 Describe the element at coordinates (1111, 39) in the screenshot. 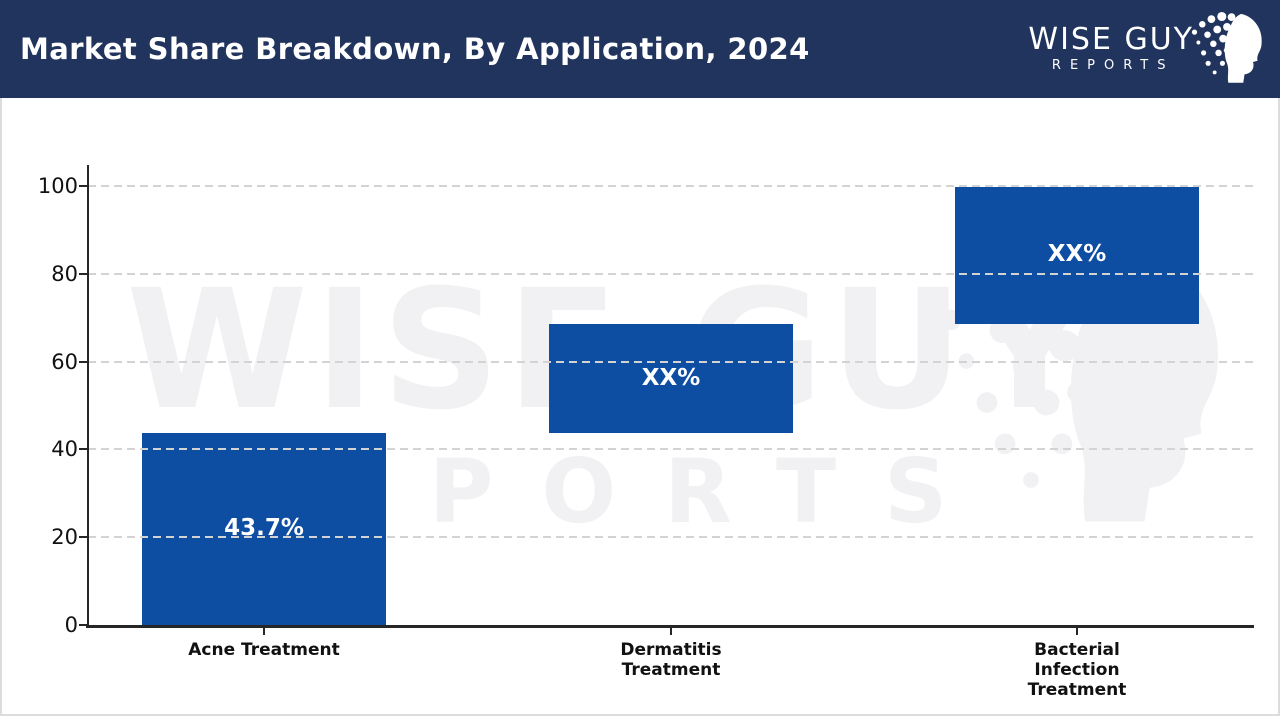

I see `brand-wordmark: WISE GUY` at that location.